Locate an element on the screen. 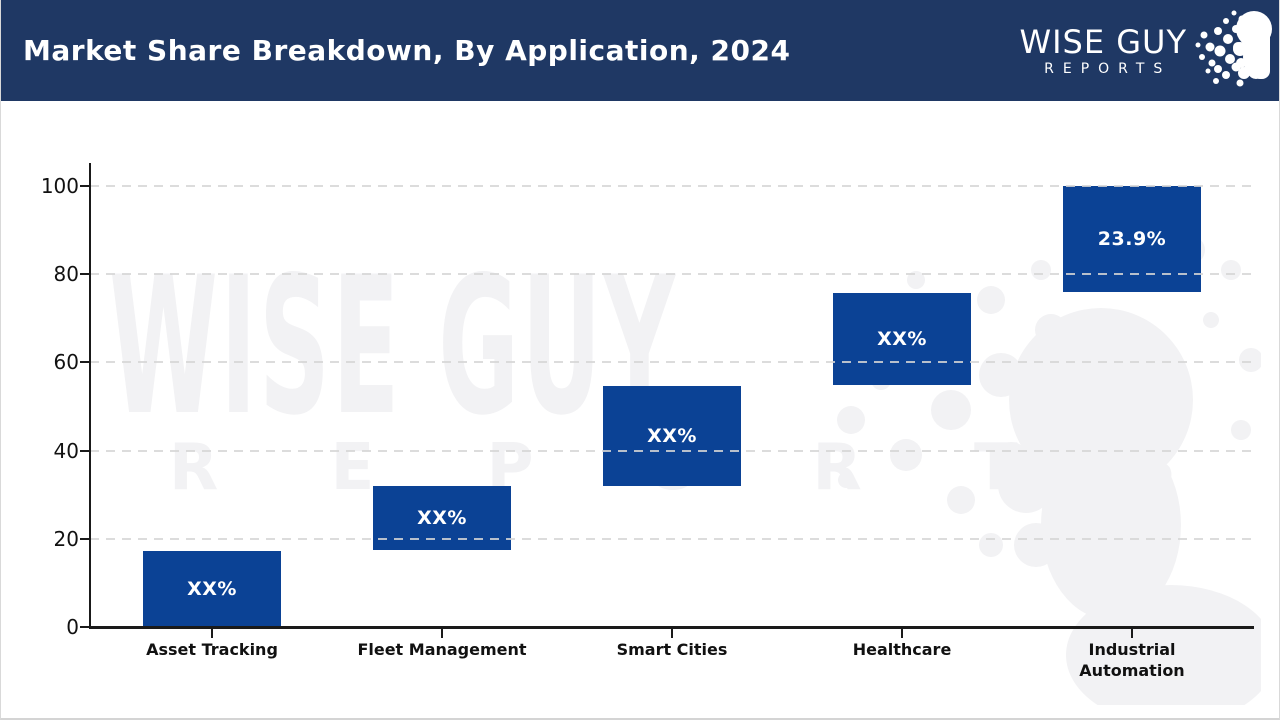 This screenshot has height=720, width=1280. y-tick-label-20: 20 is located at coordinates (66, 538).